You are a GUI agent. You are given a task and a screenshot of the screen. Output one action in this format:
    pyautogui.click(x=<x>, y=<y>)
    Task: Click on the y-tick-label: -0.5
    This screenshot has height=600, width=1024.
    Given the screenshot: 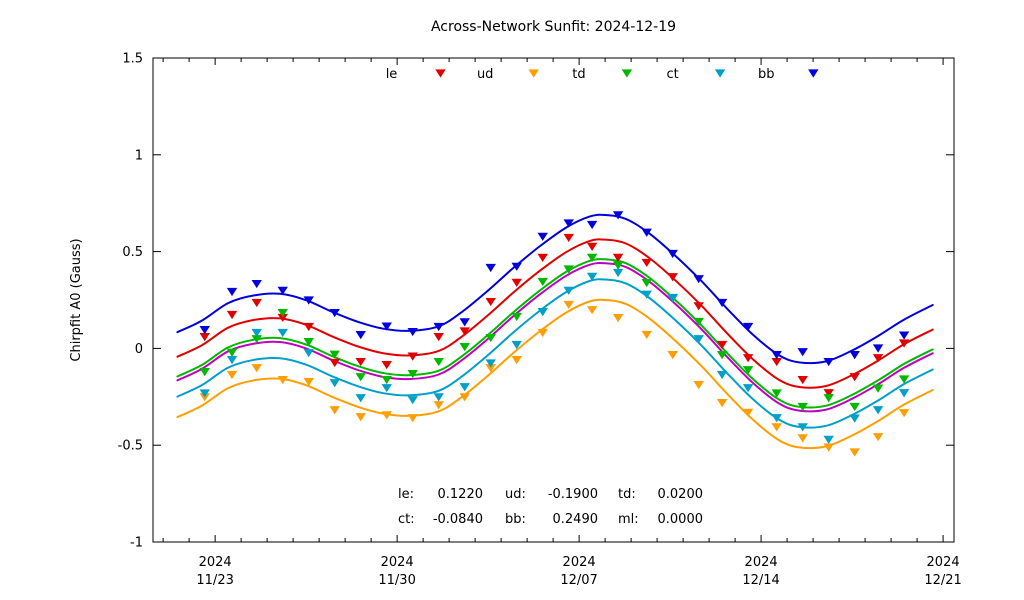 What is the action you would take?
    pyautogui.click(x=130, y=446)
    